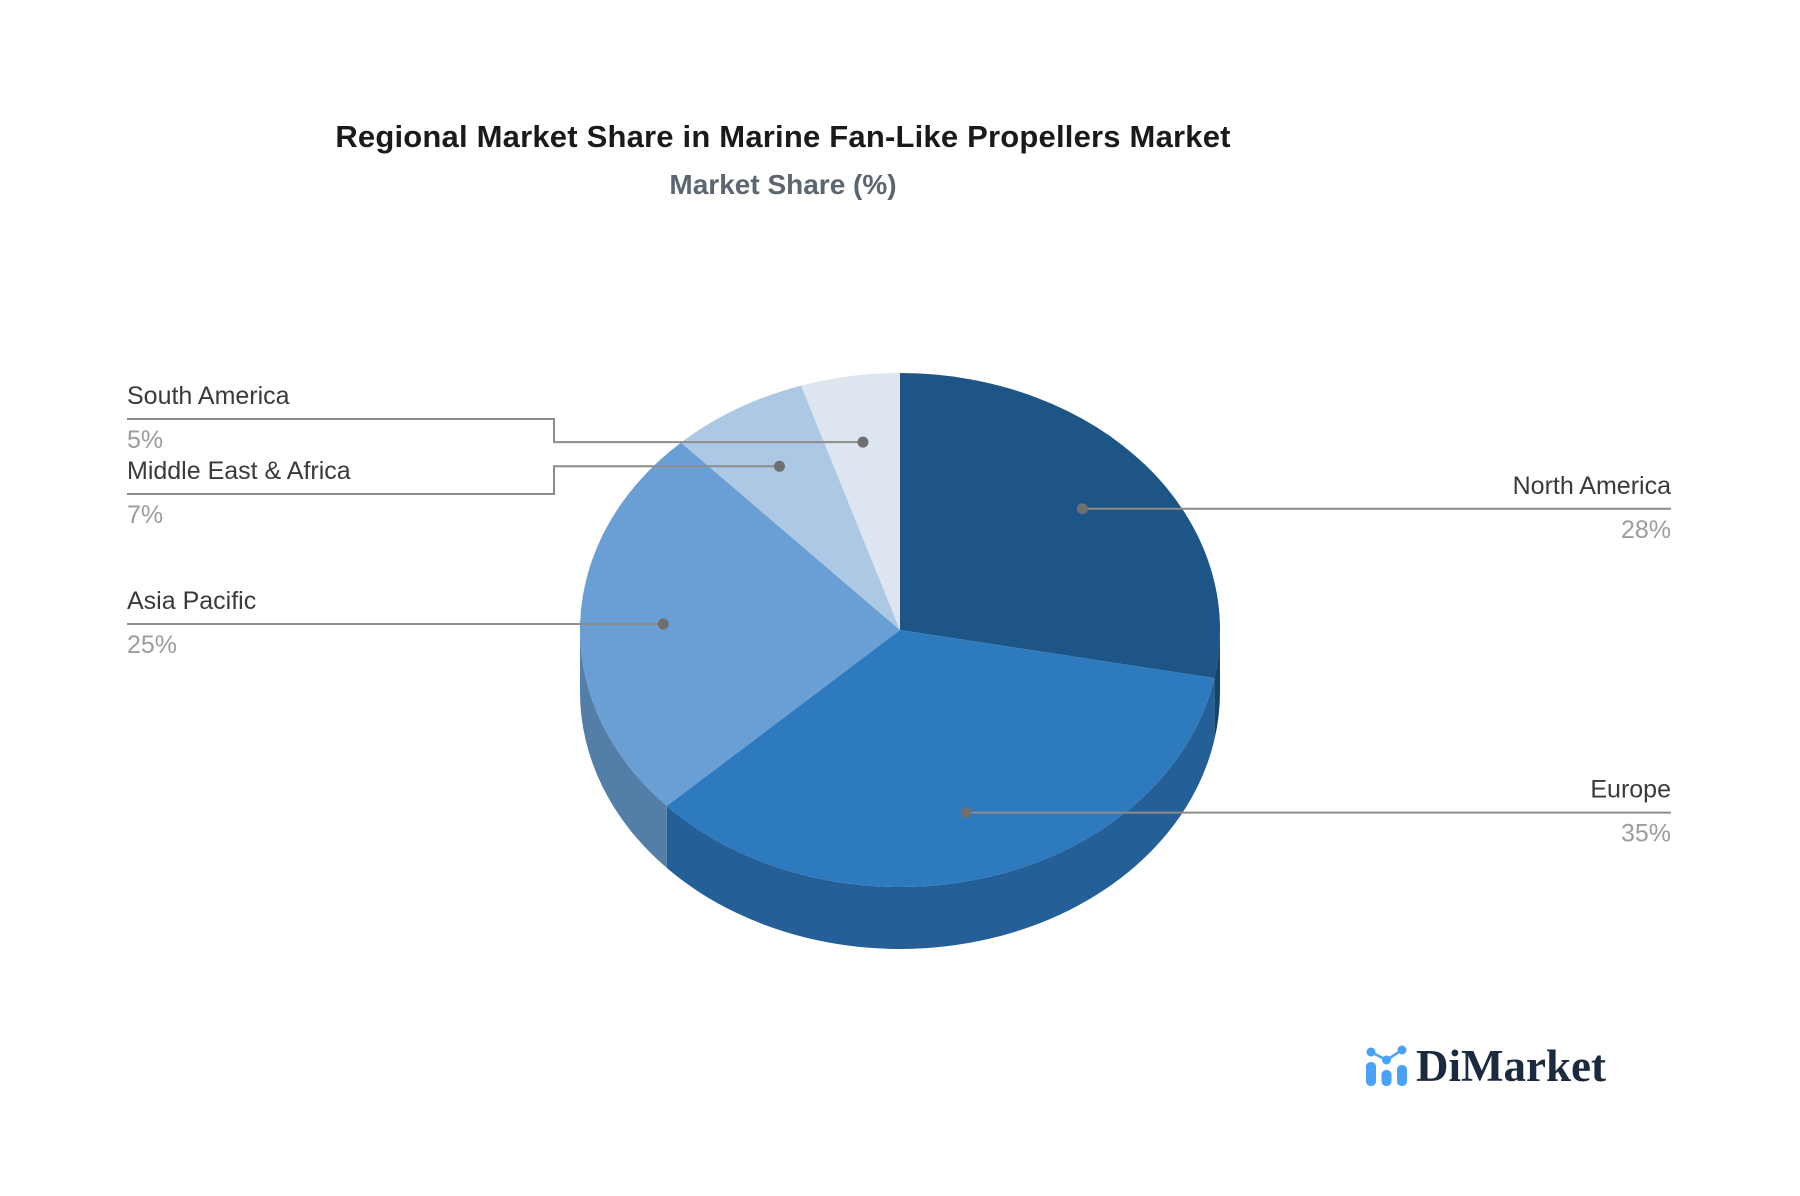 The width and height of the screenshot is (1800, 1196). I want to click on slice-value-asia-pacific: 25%, so click(152, 645).